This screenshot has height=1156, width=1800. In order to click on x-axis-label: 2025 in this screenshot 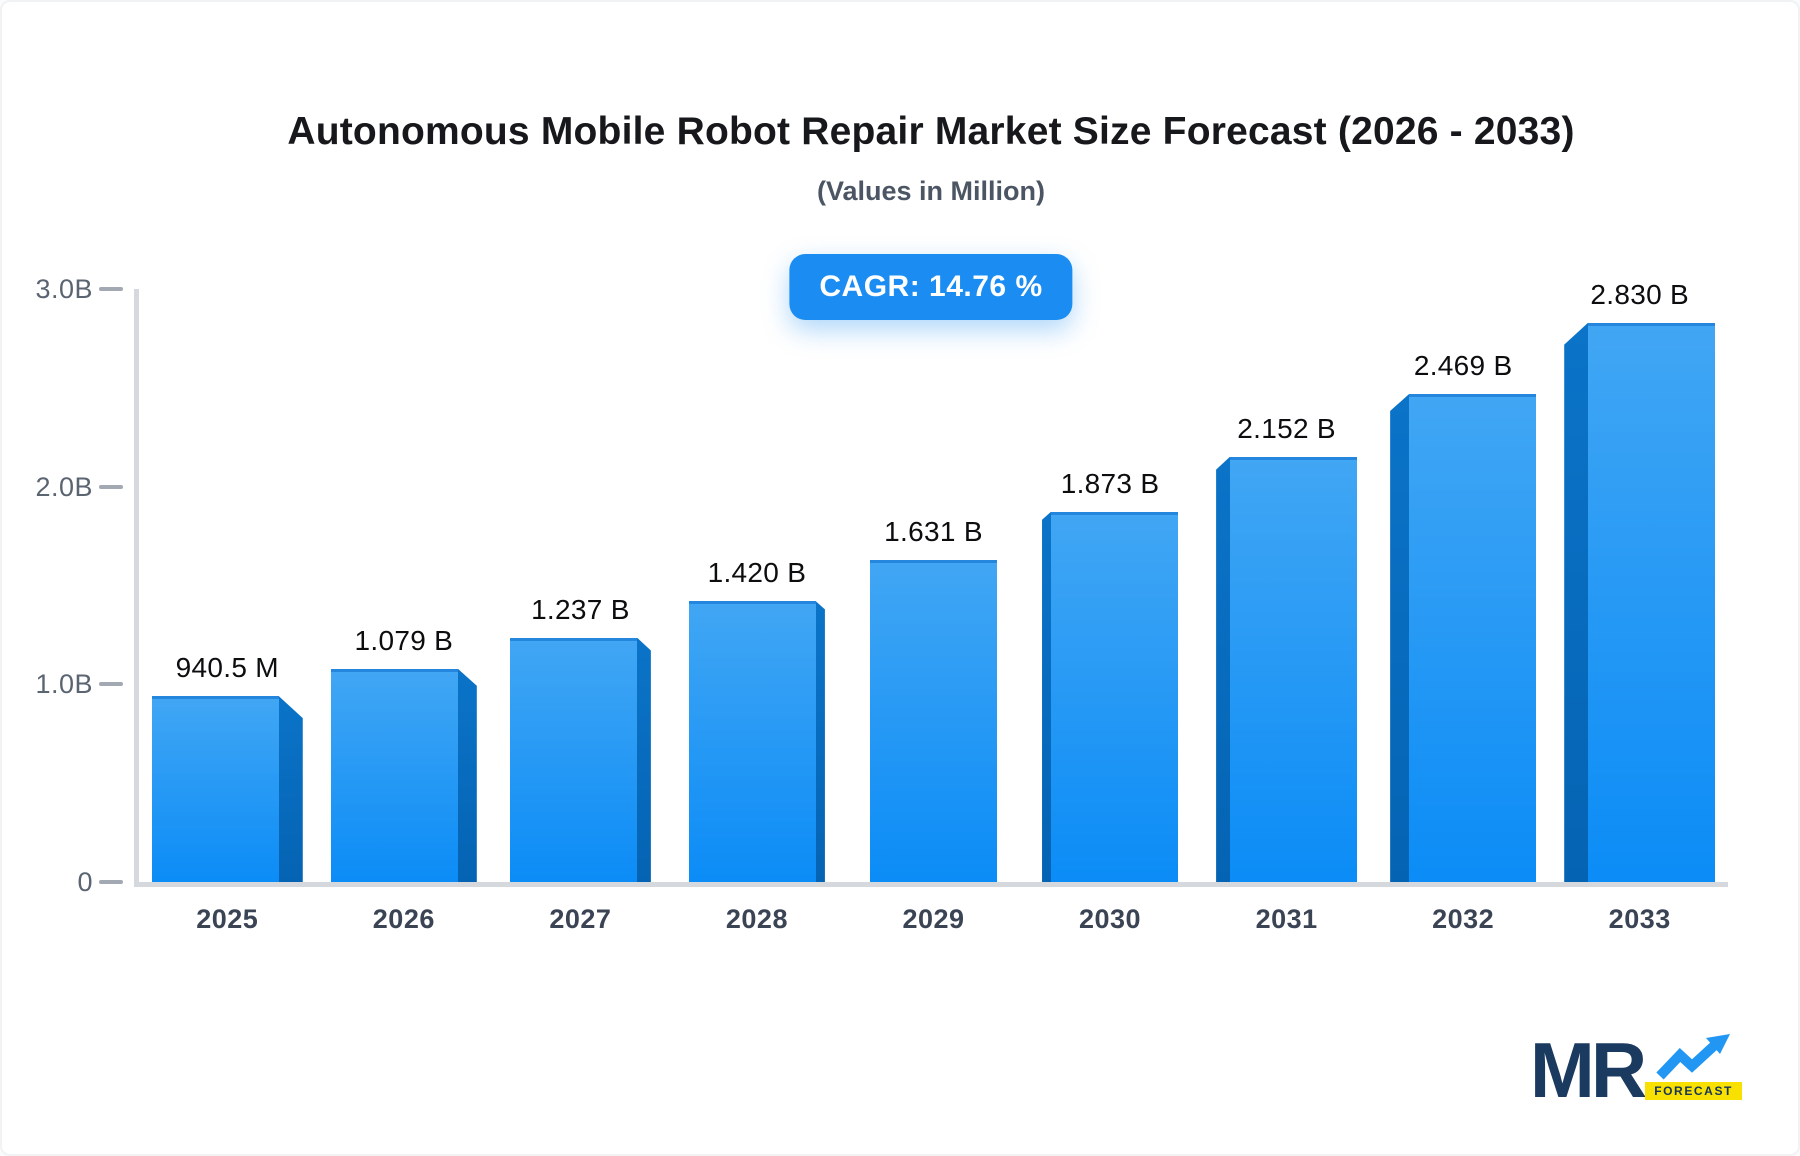, I will do `click(227, 919)`.